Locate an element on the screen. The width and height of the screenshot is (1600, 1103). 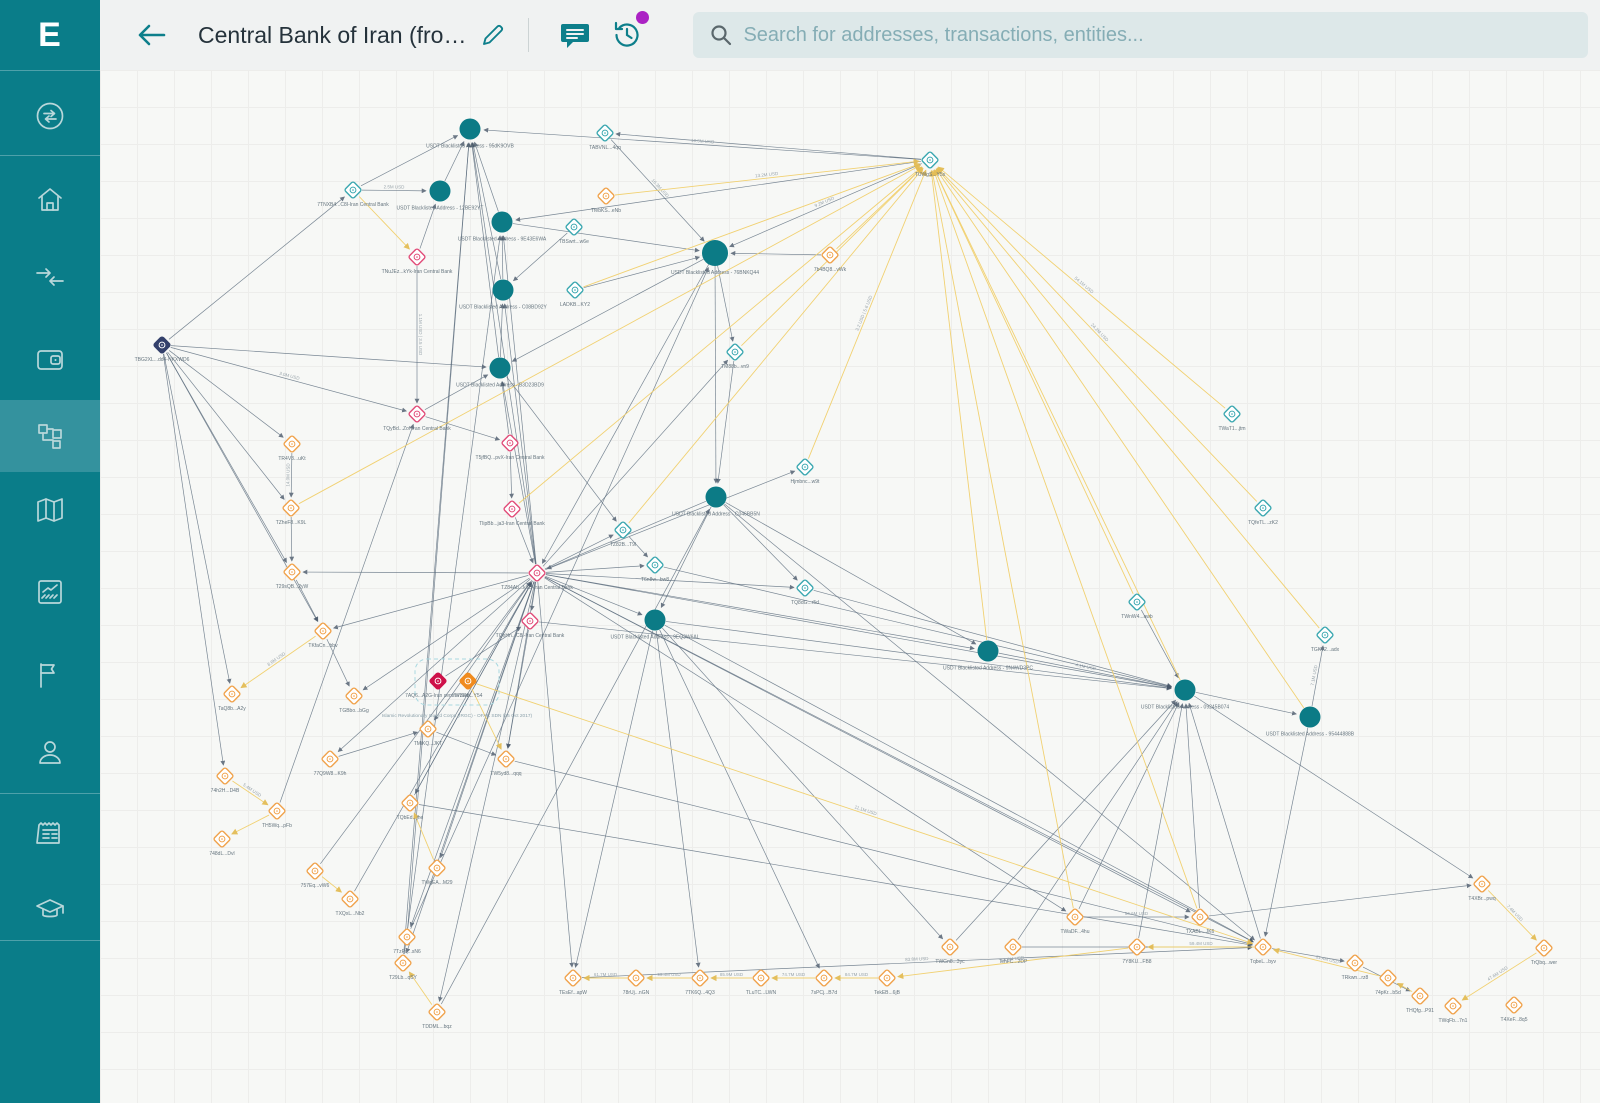
sidebar-item-flags is located at coordinates (50, 675).